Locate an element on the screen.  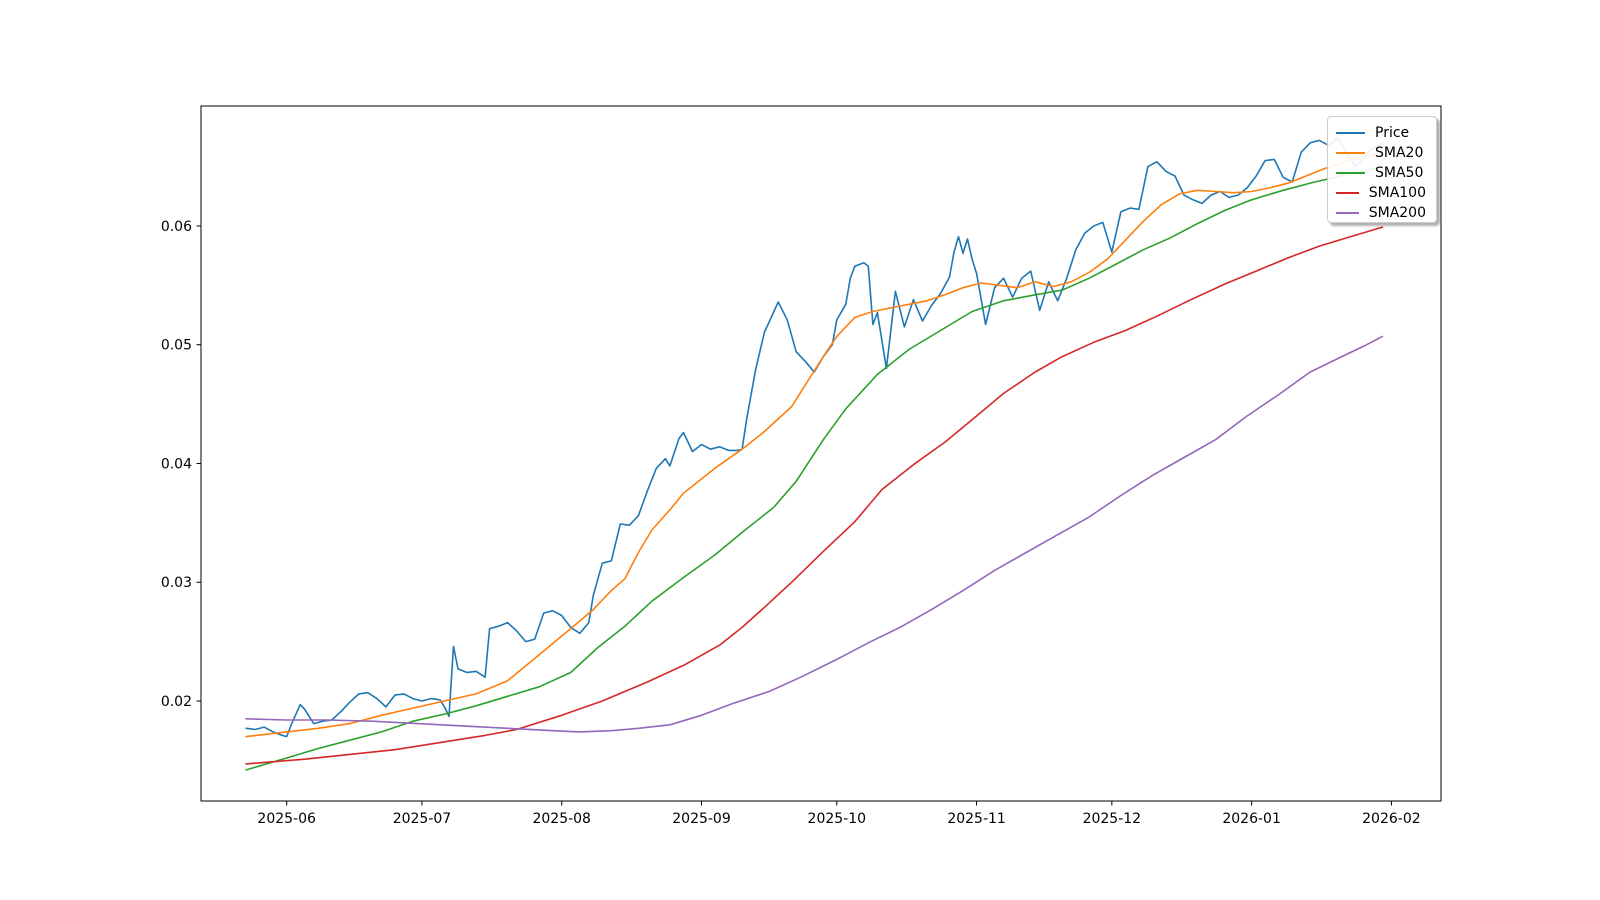
y-tick-label: 0.04 is located at coordinates (176, 464).